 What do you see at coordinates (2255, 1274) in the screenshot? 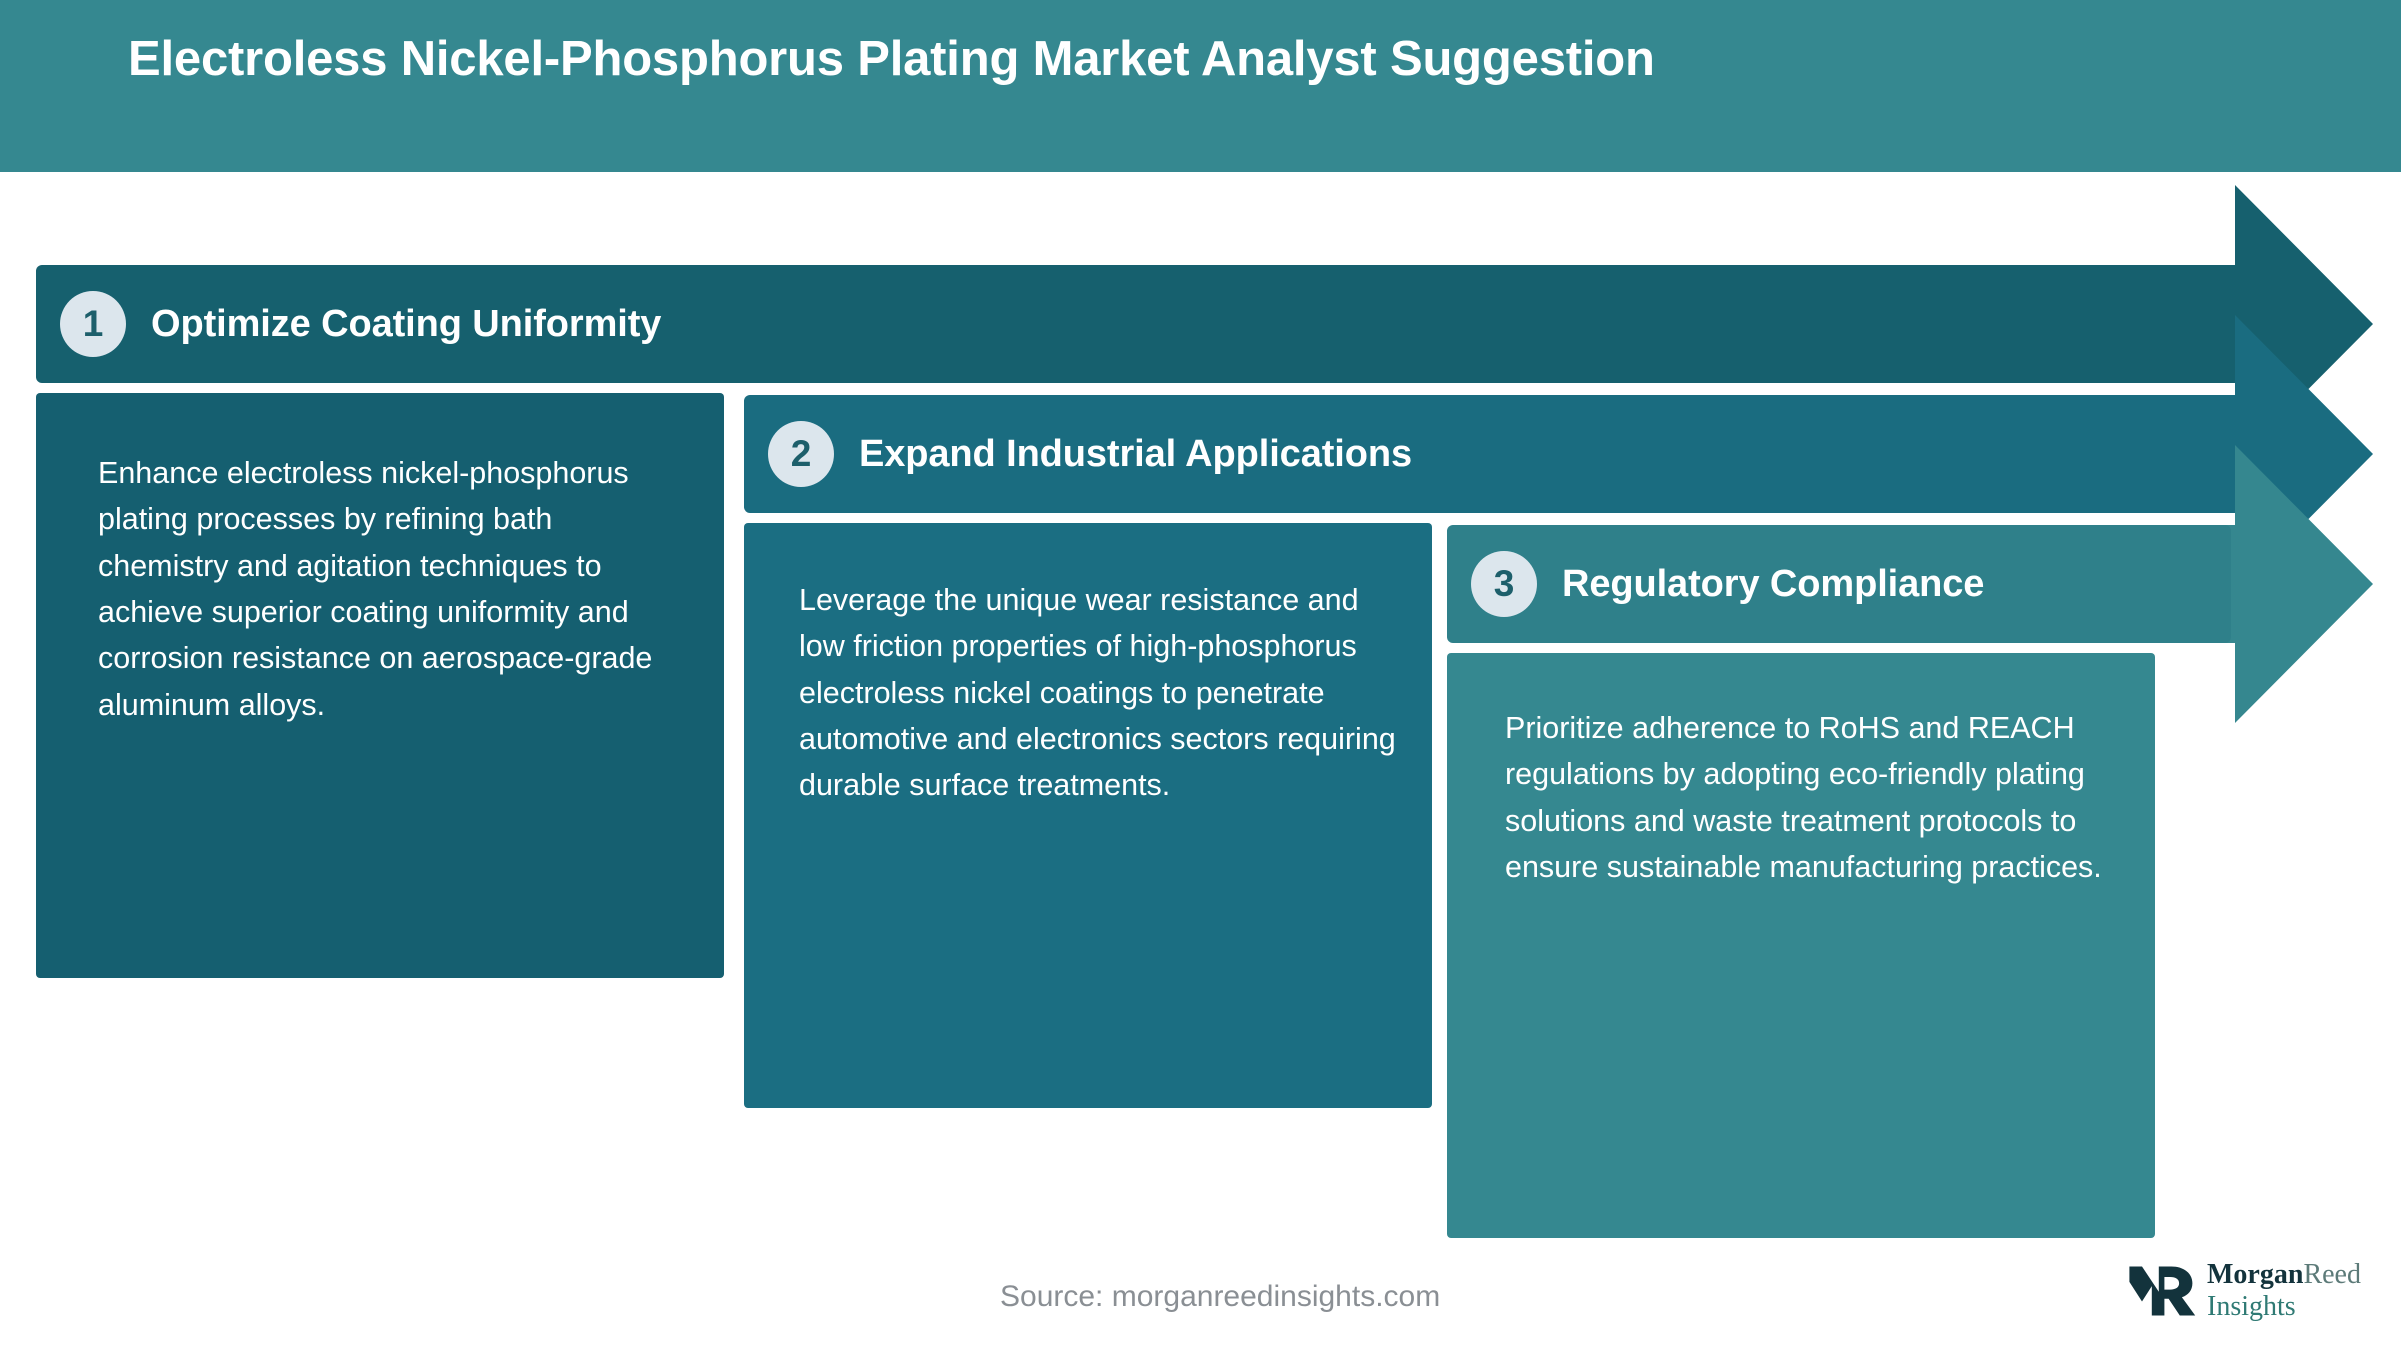
I see `logo-word-morgan: Morgan` at bounding box center [2255, 1274].